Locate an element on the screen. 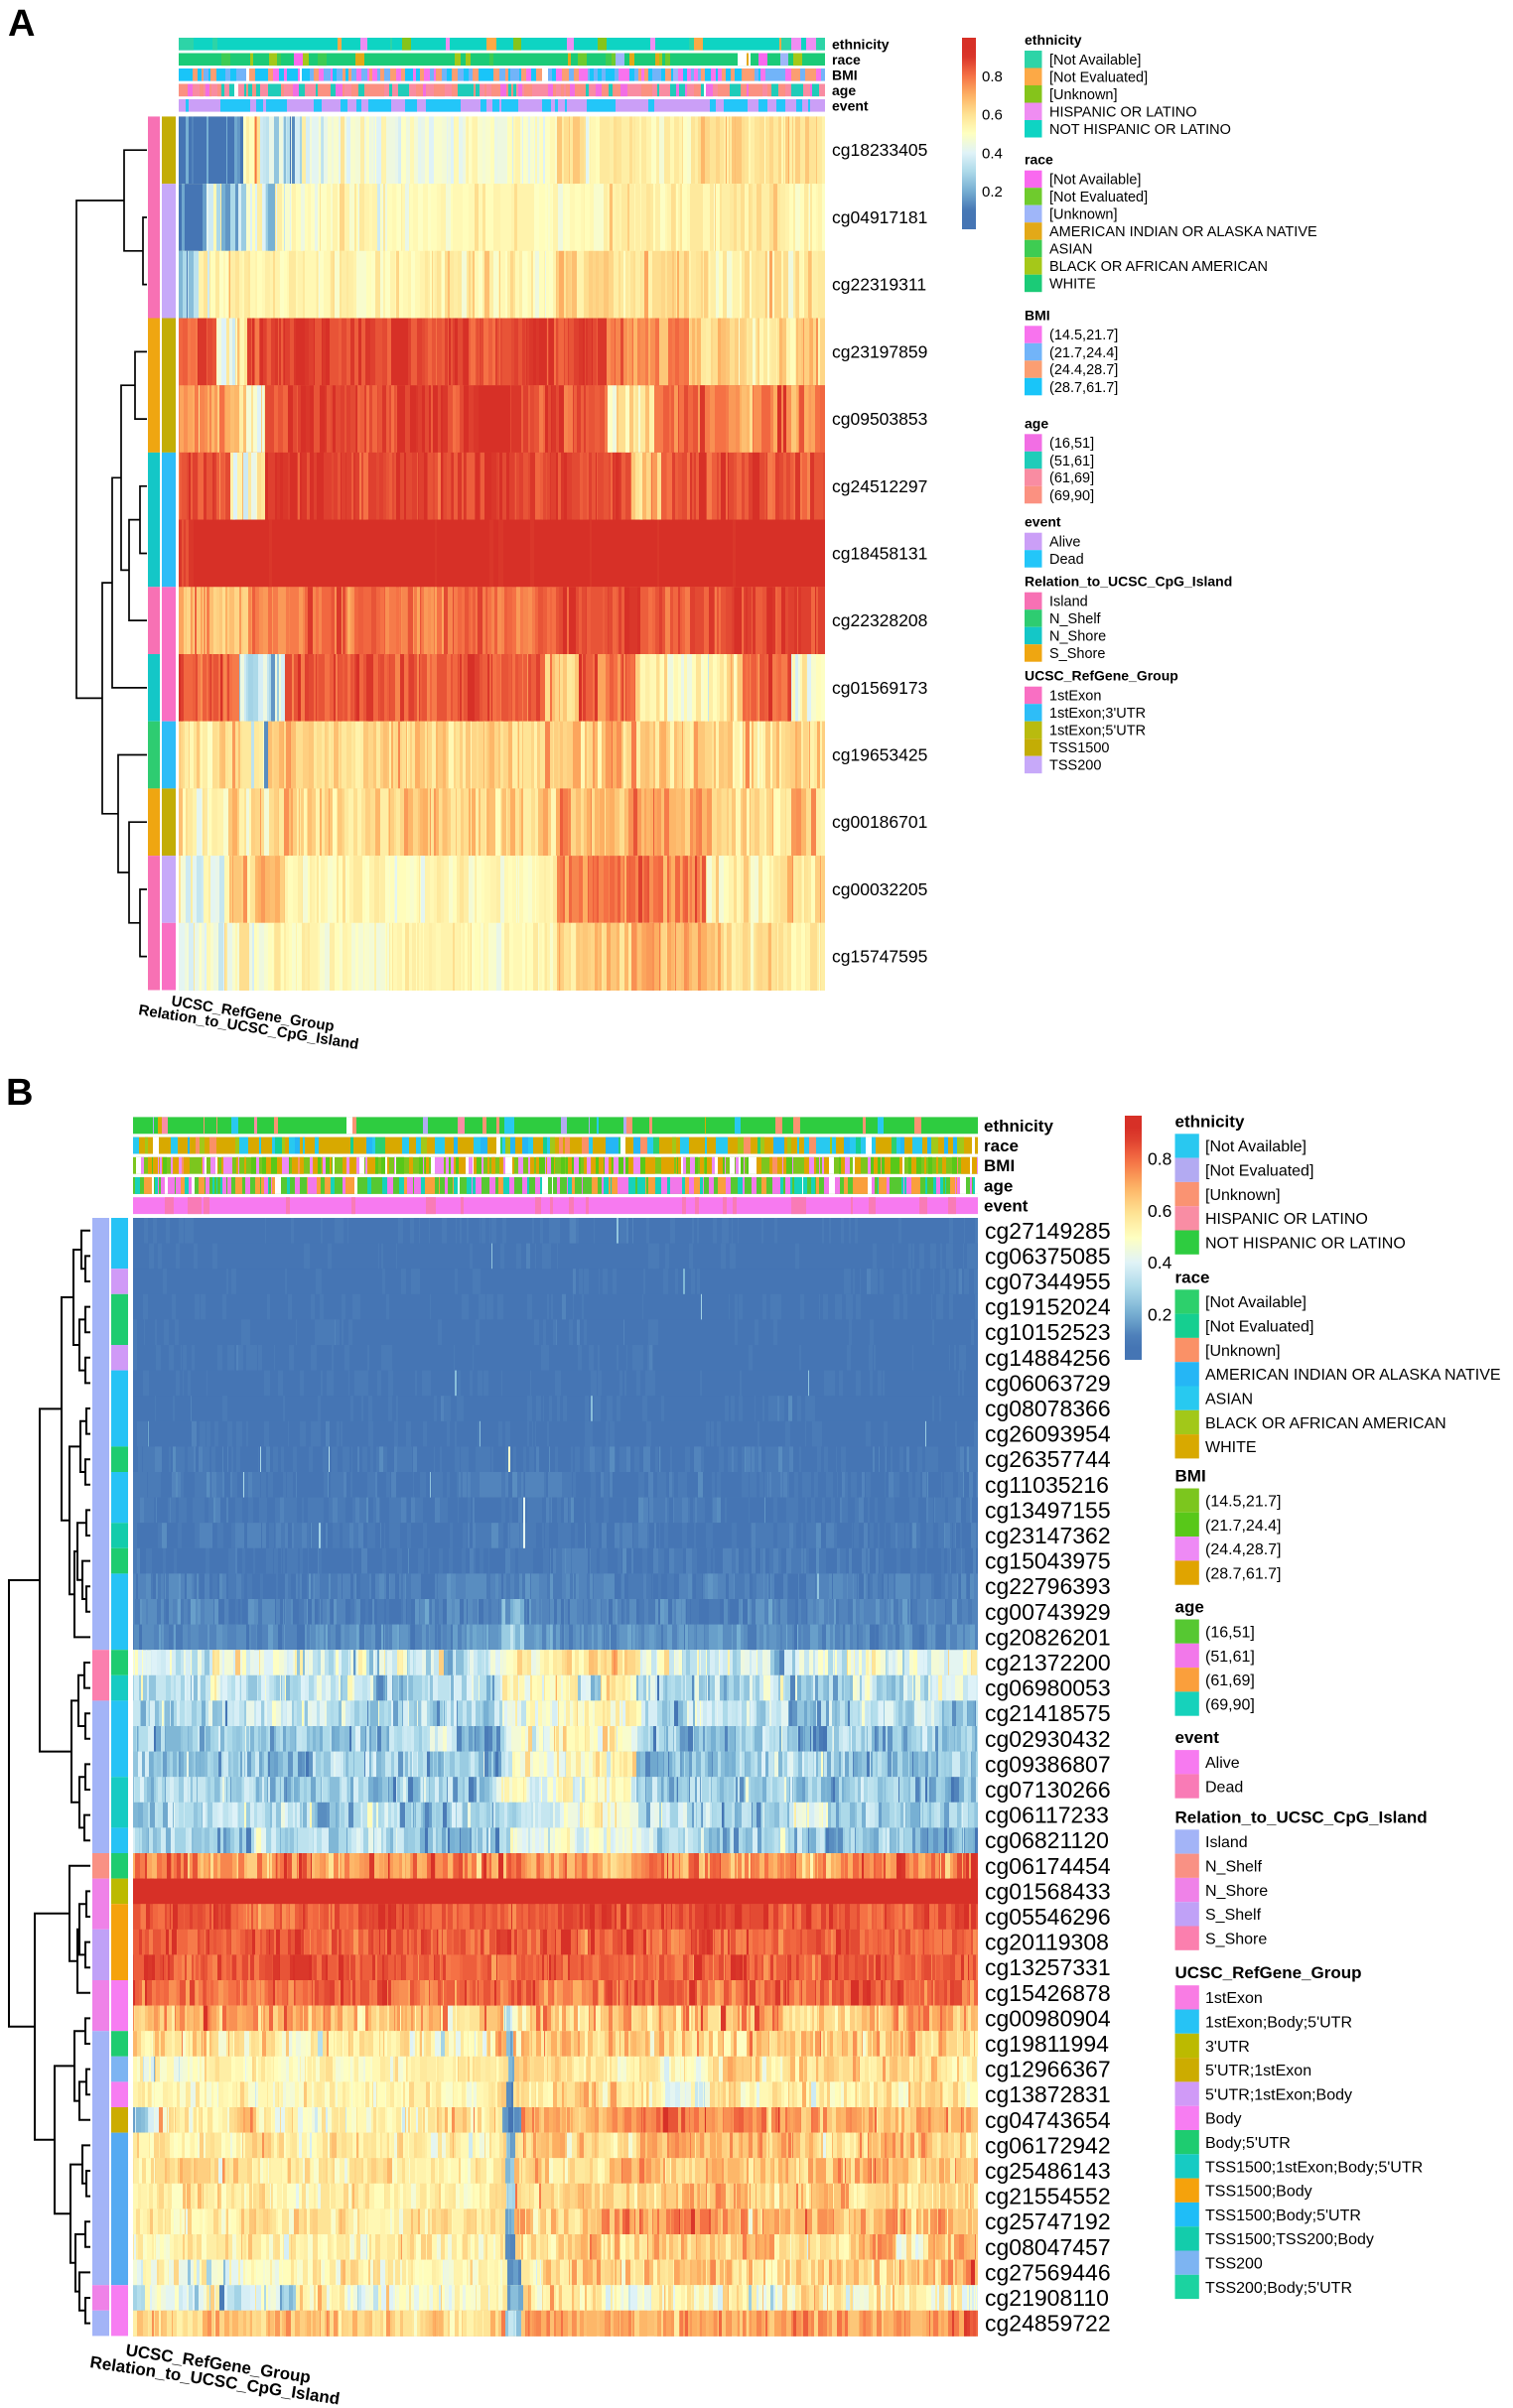 The width and height of the screenshot is (1513, 2408). svg-text: N_Shelf is located at coordinates (1075, 619).